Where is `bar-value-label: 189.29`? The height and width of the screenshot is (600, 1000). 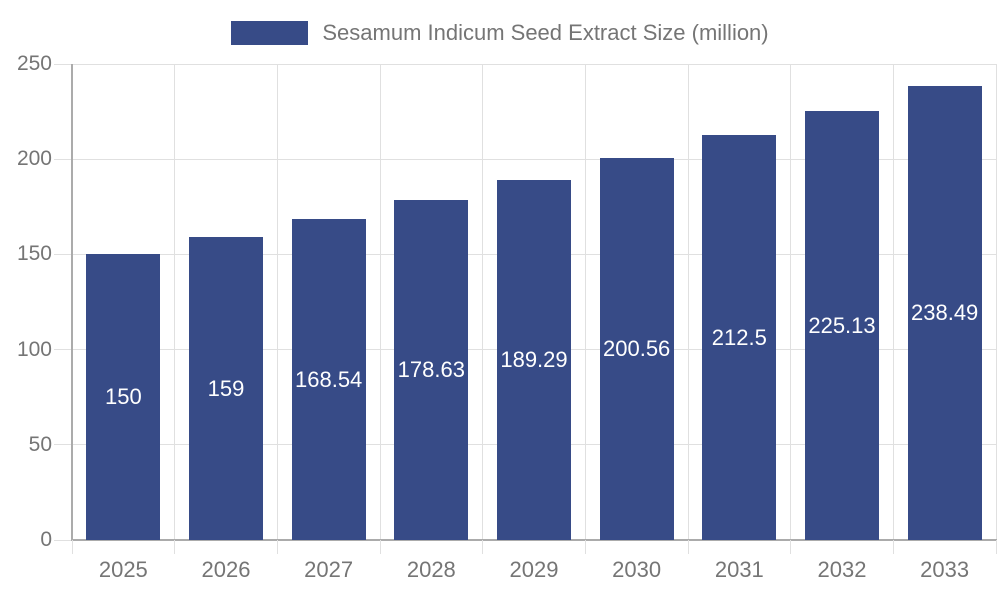 bar-value-label: 189.29 is located at coordinates (534, 359).